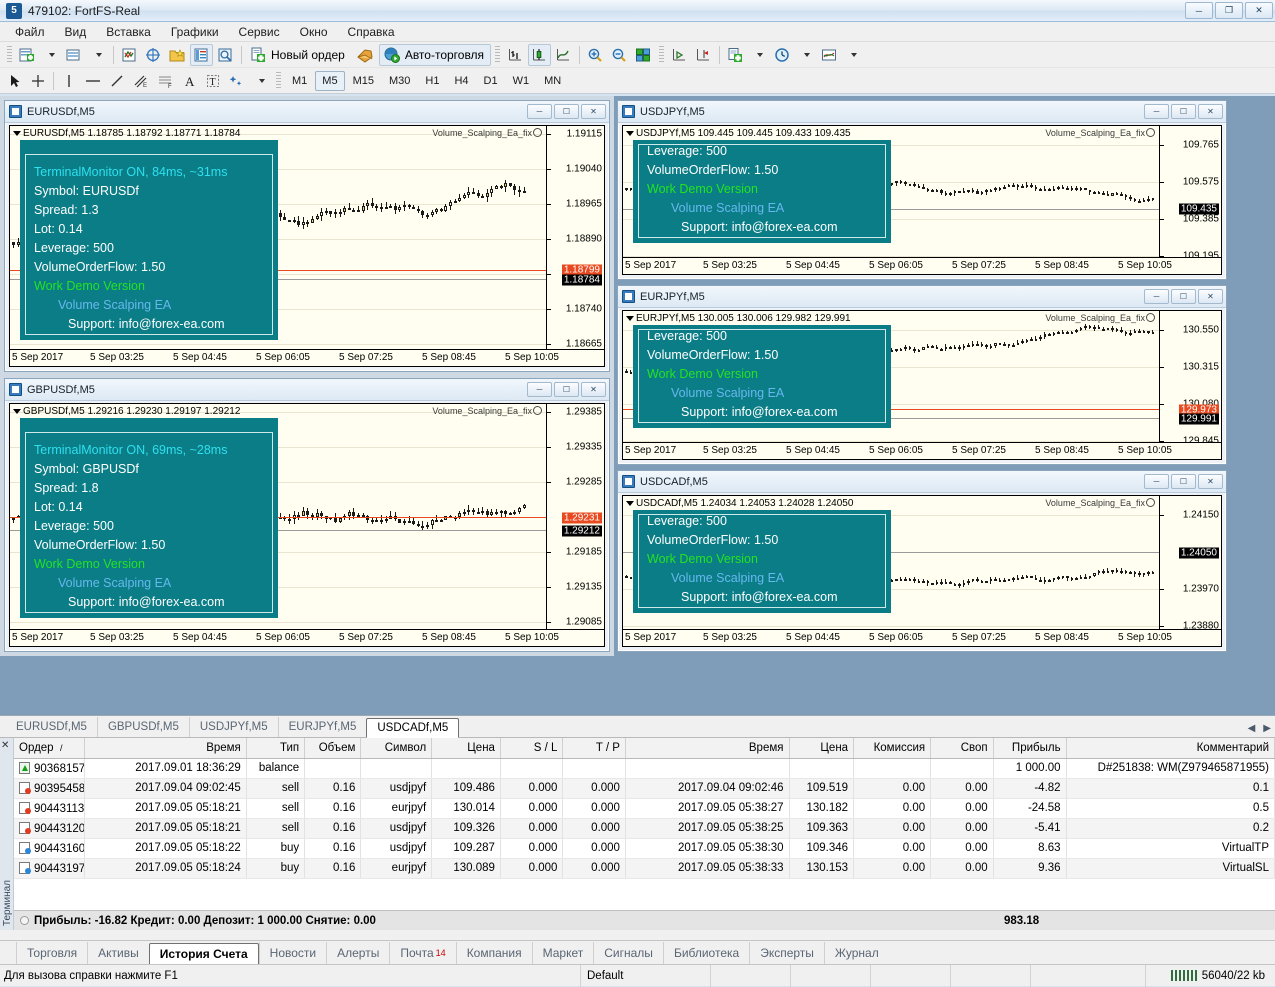 The height and width of the screenshot is (987, 1275). I want to click on chart-tab-eurjpy: EURJPYf,M5, so click(322, 727).